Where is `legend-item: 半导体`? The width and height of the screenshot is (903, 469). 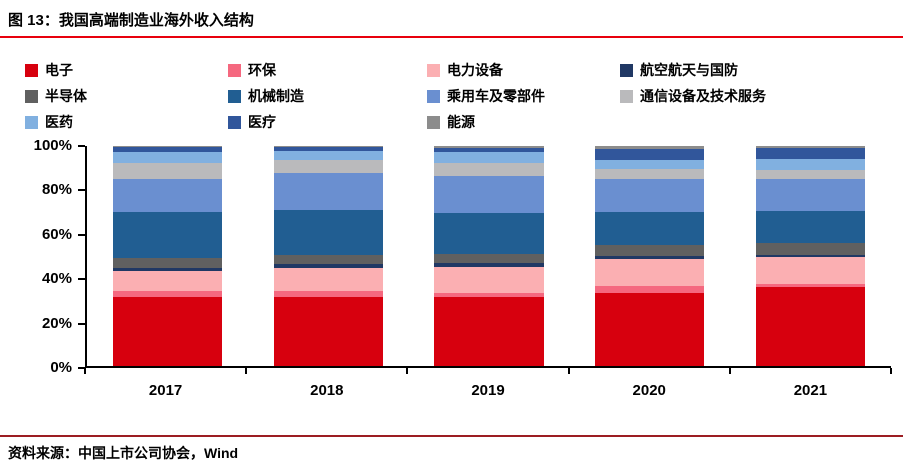
legend-item: 半导体 is located at coordinates (126, 96).